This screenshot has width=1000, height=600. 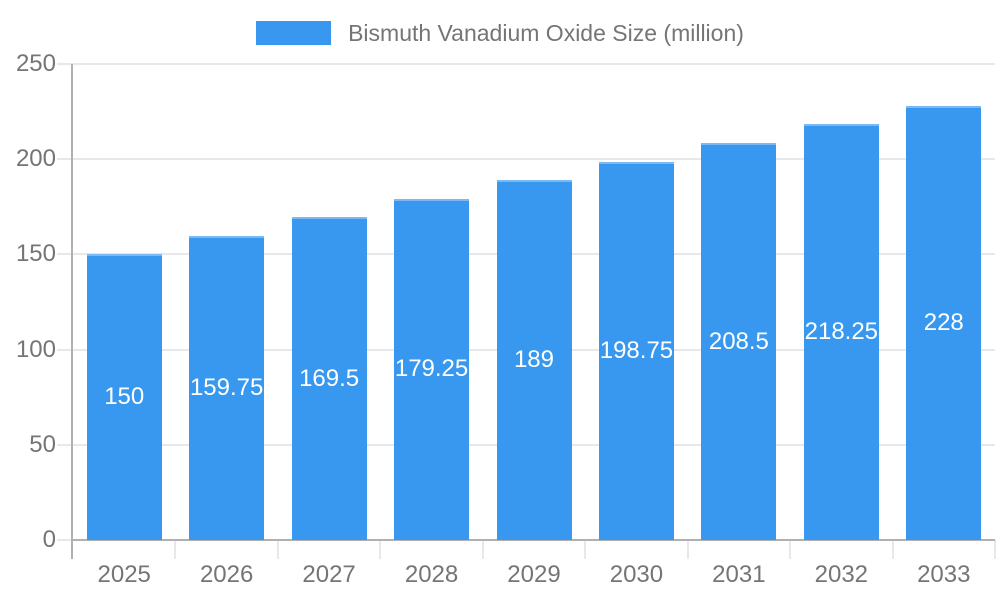 What do you see at coordinates (534, 574) in the screenshot?
I see `x-axis-label: 2029` at bounding box center [534, 574].